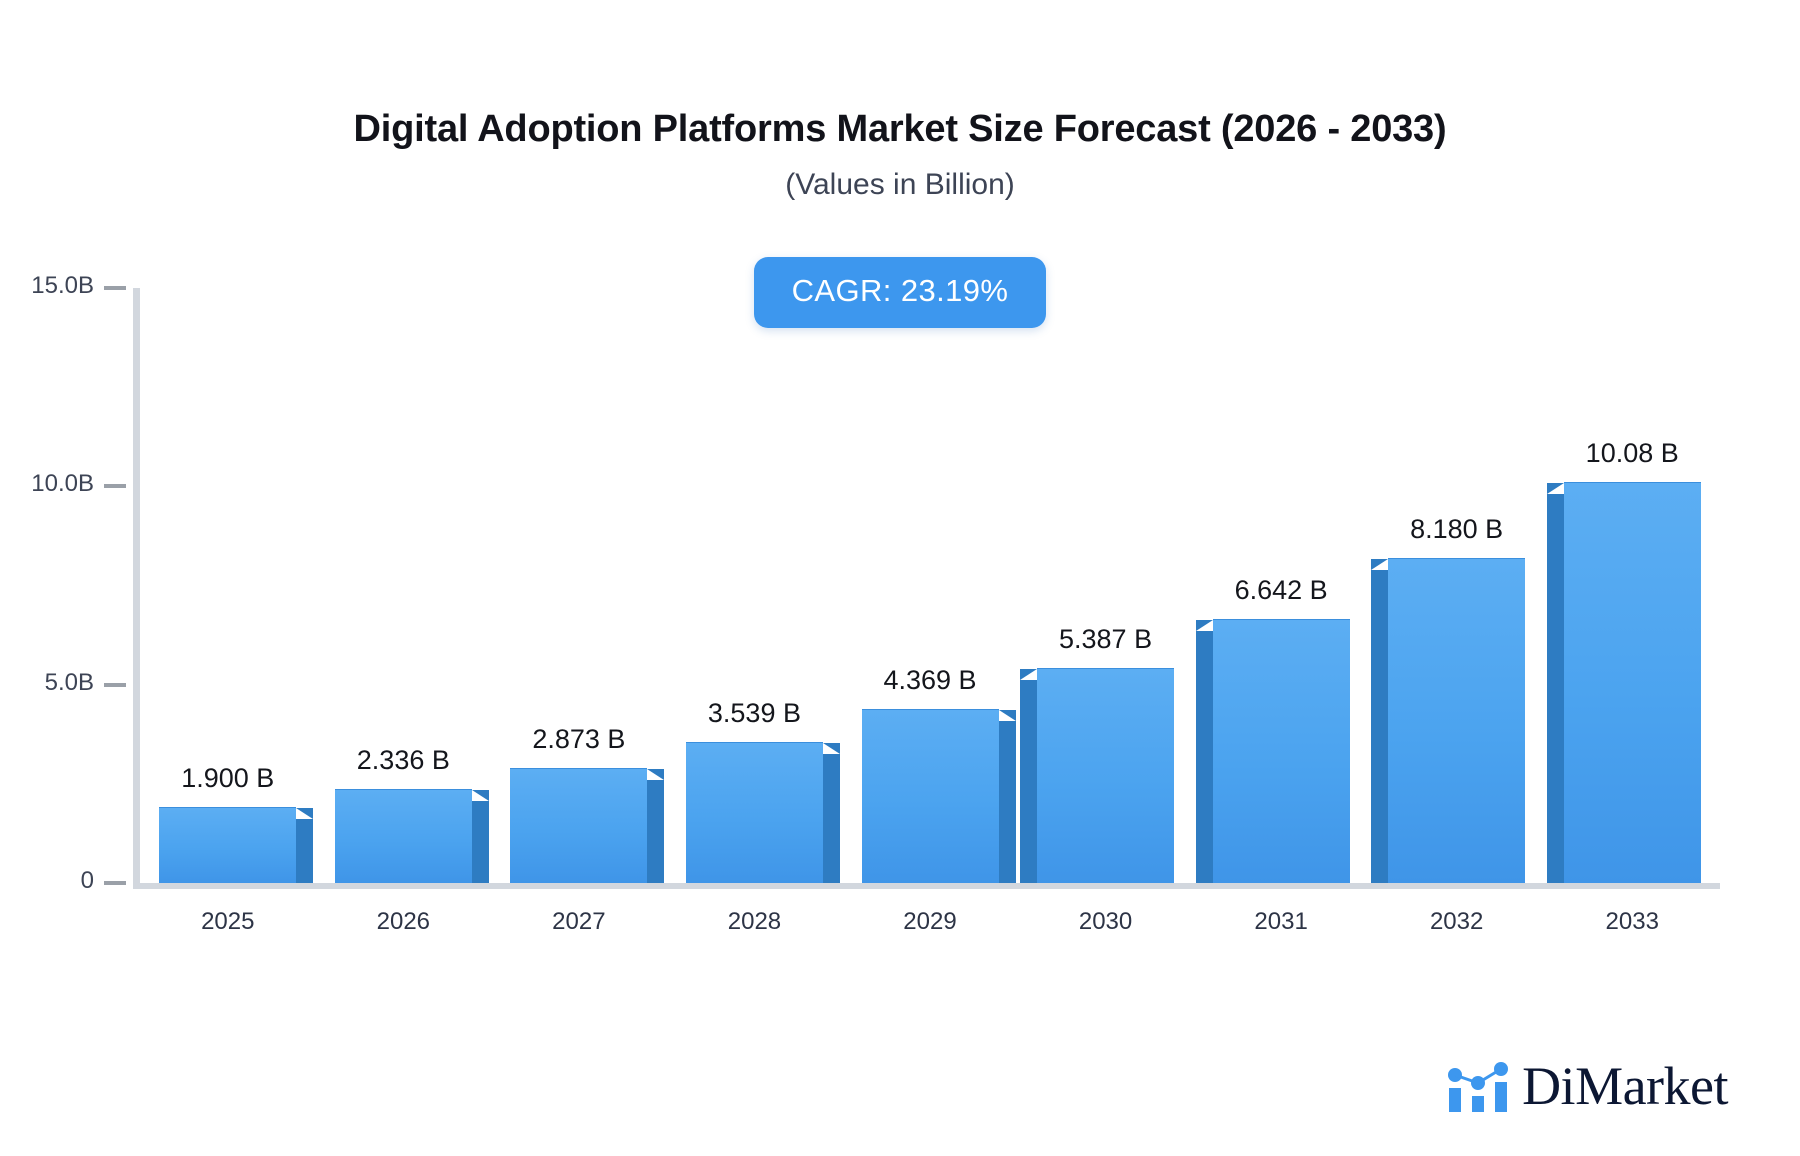 The height and width of the screenshot is (1156, 1800). I want to click on bar-group: 4.369 B, so click(938, 585).